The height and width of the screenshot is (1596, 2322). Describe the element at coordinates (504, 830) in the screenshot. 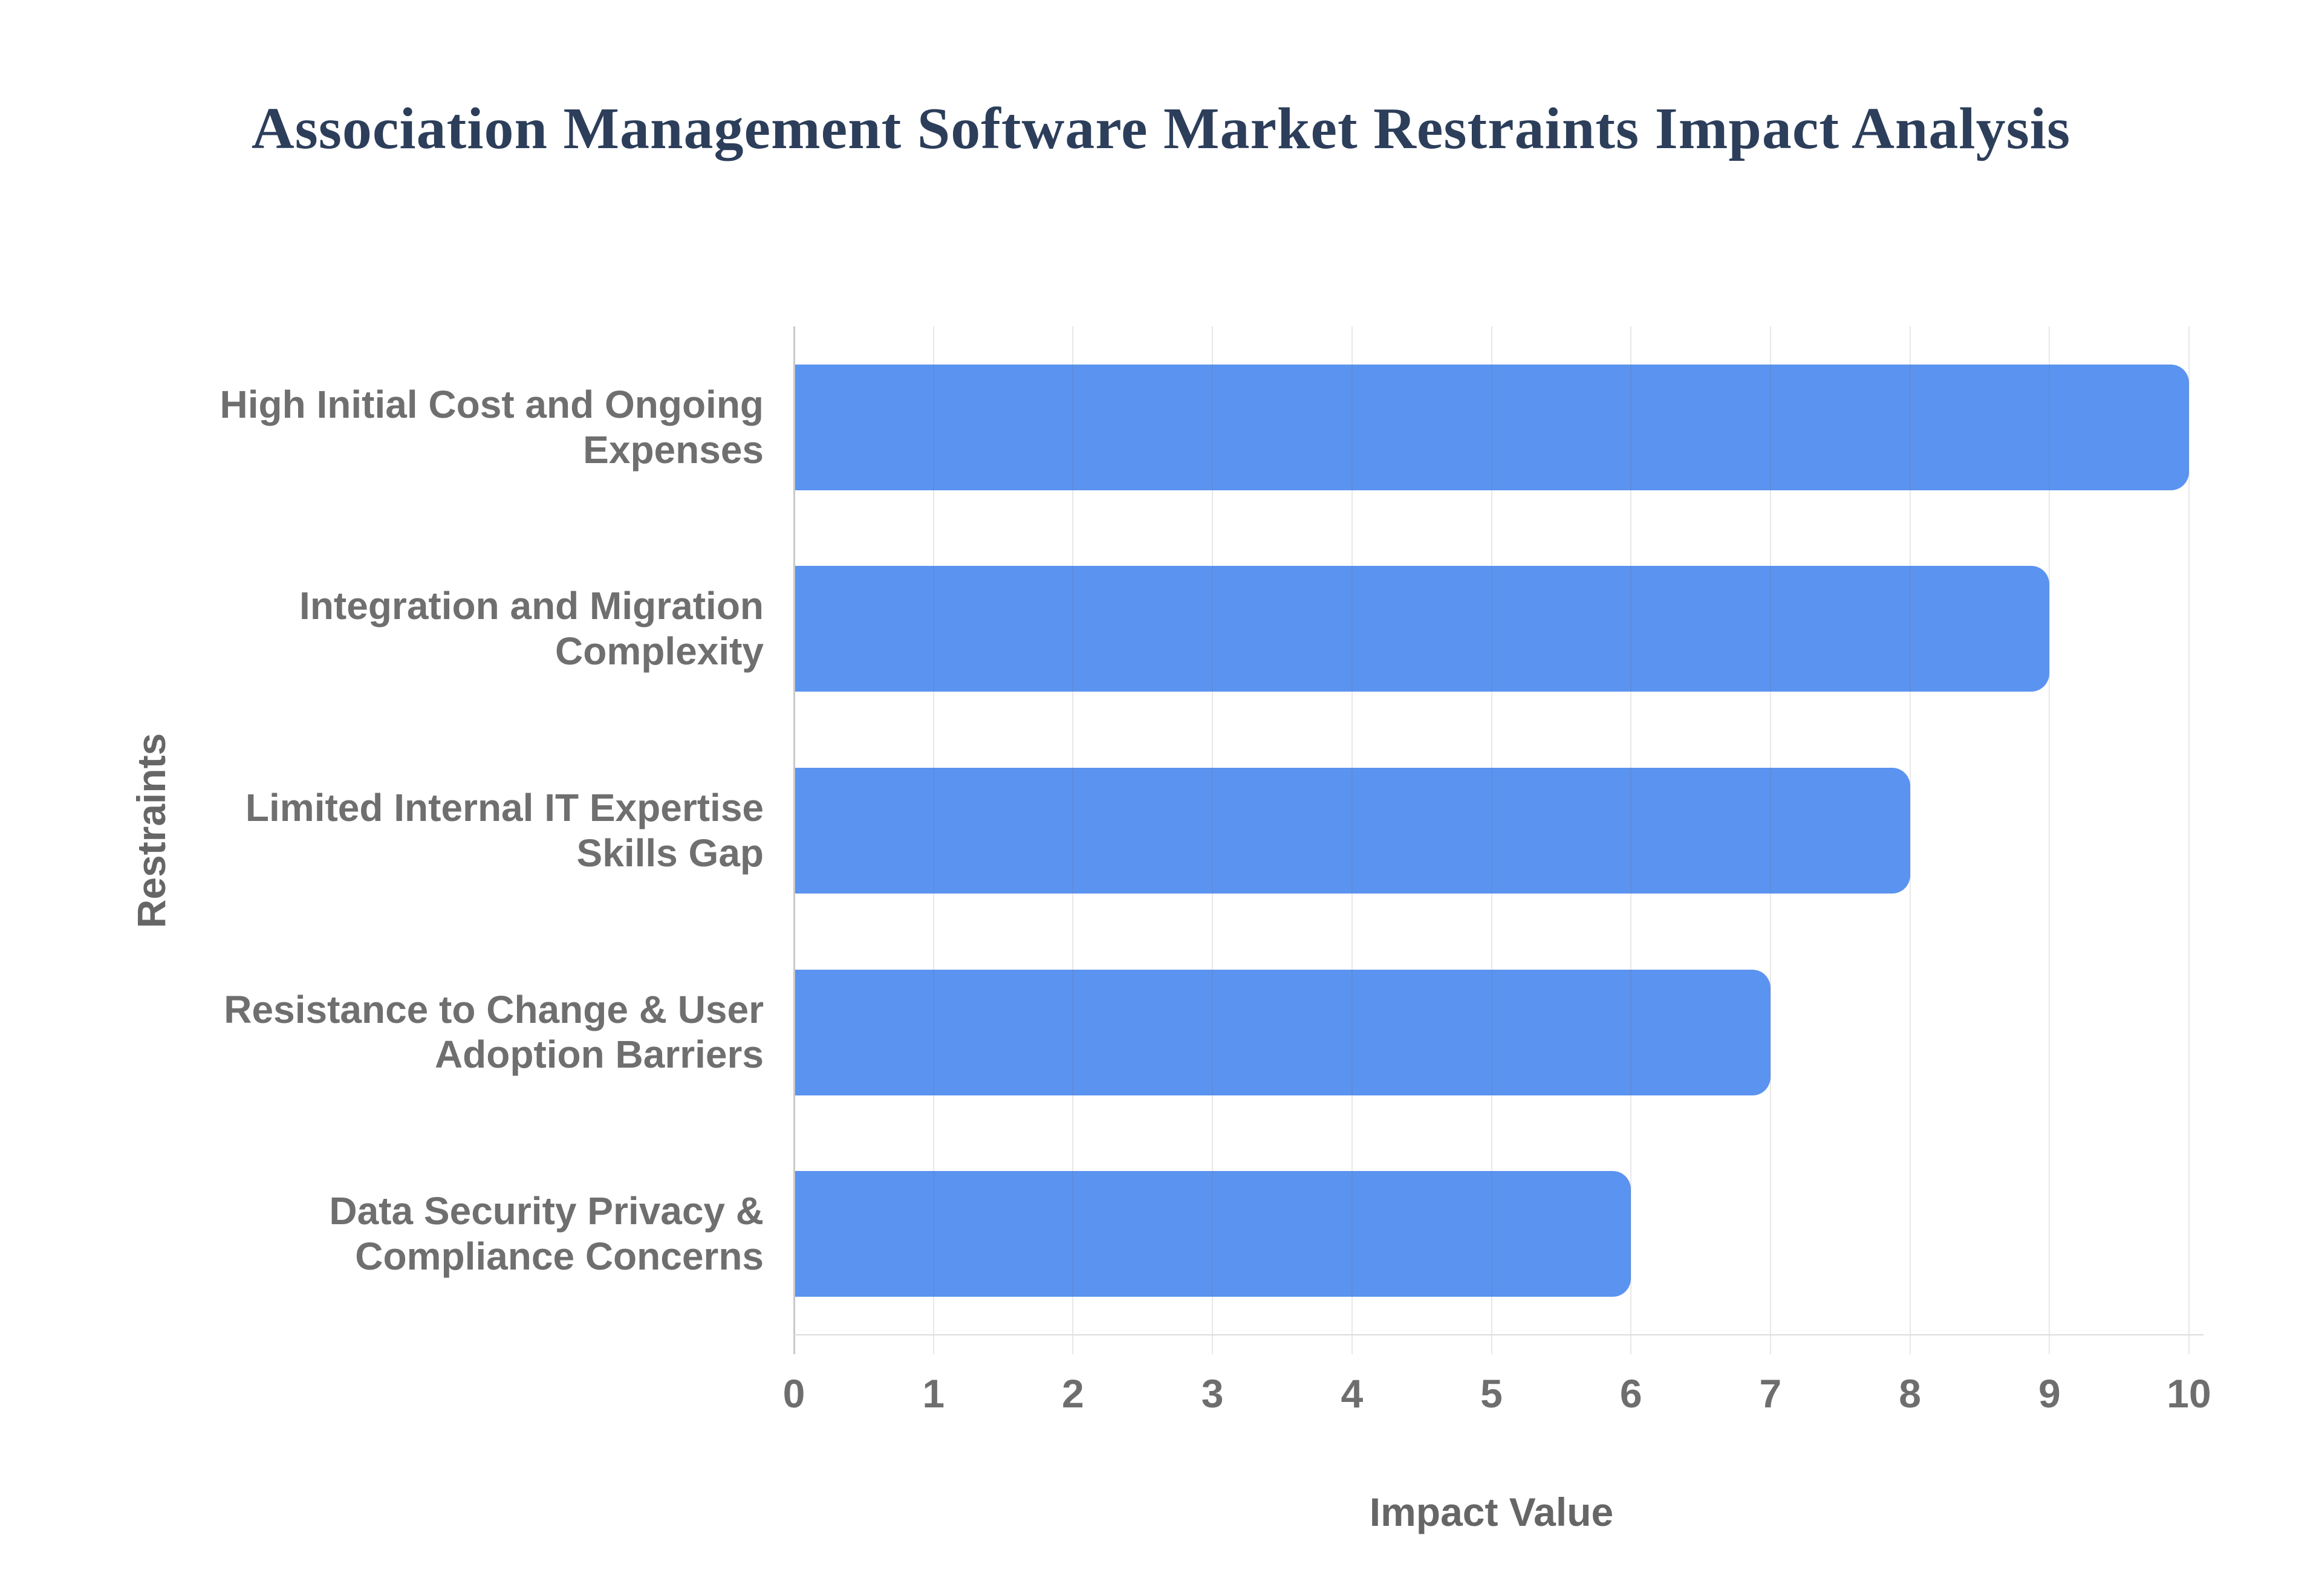

I see `y-category-label-2: Limited Internal IT Expertise Skills Gap` at that location.